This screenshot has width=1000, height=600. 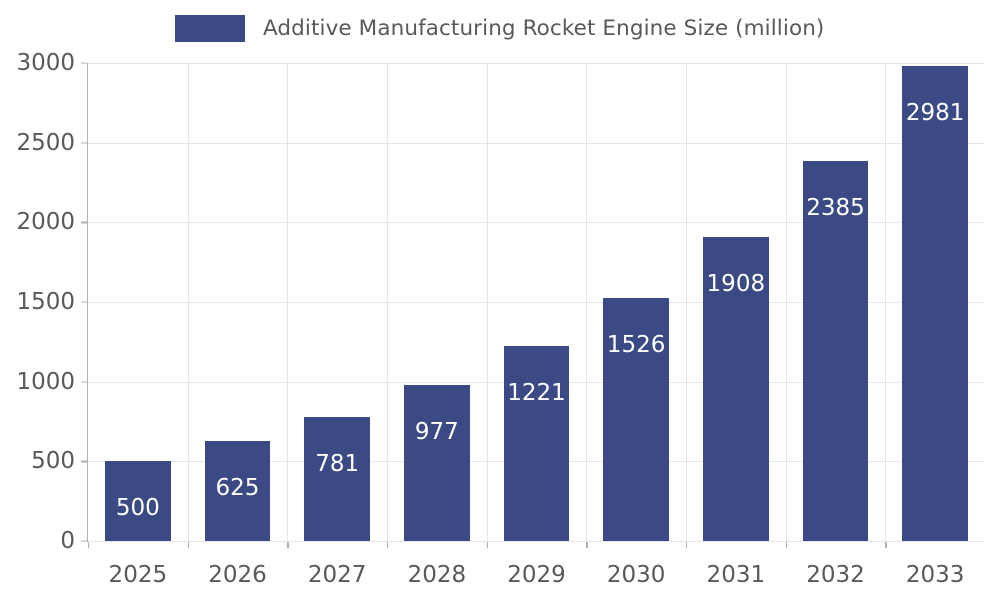 I want to click on bar-value-label: 500, so click(x=137, y=508).